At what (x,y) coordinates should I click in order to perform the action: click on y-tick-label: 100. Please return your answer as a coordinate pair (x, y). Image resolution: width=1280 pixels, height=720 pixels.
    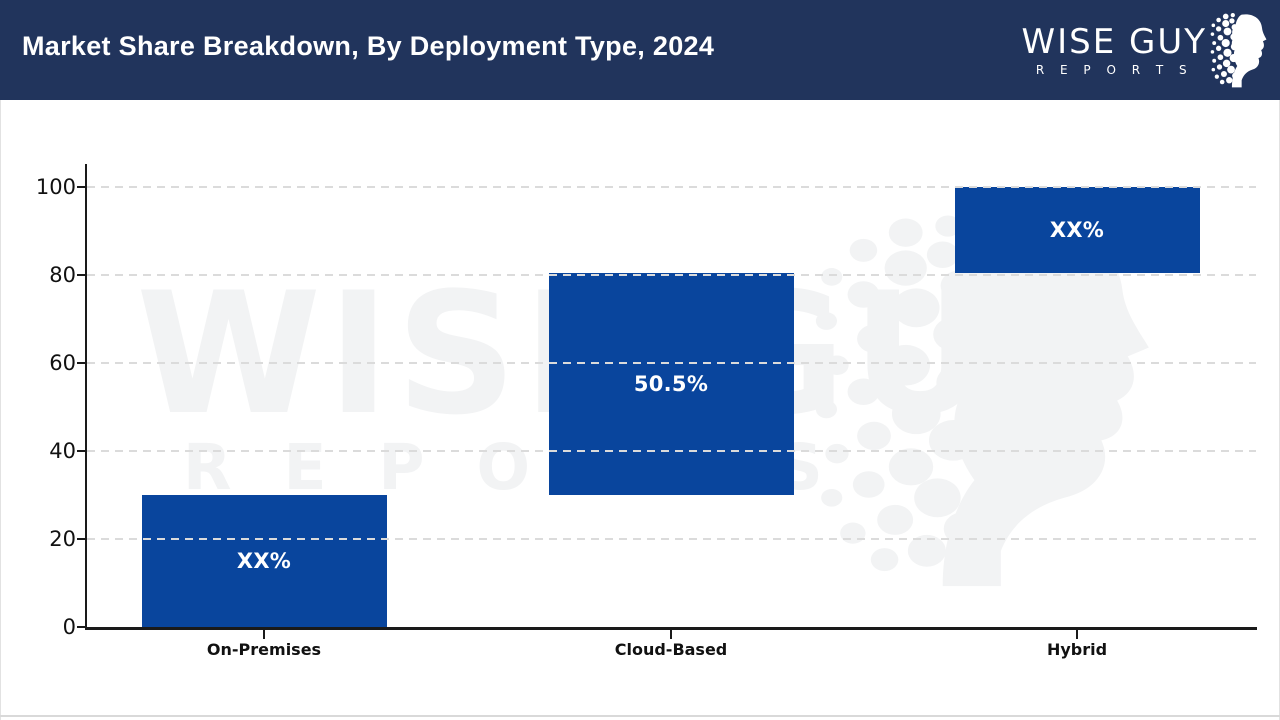
    Looking at the image, I should click on (55, 187).